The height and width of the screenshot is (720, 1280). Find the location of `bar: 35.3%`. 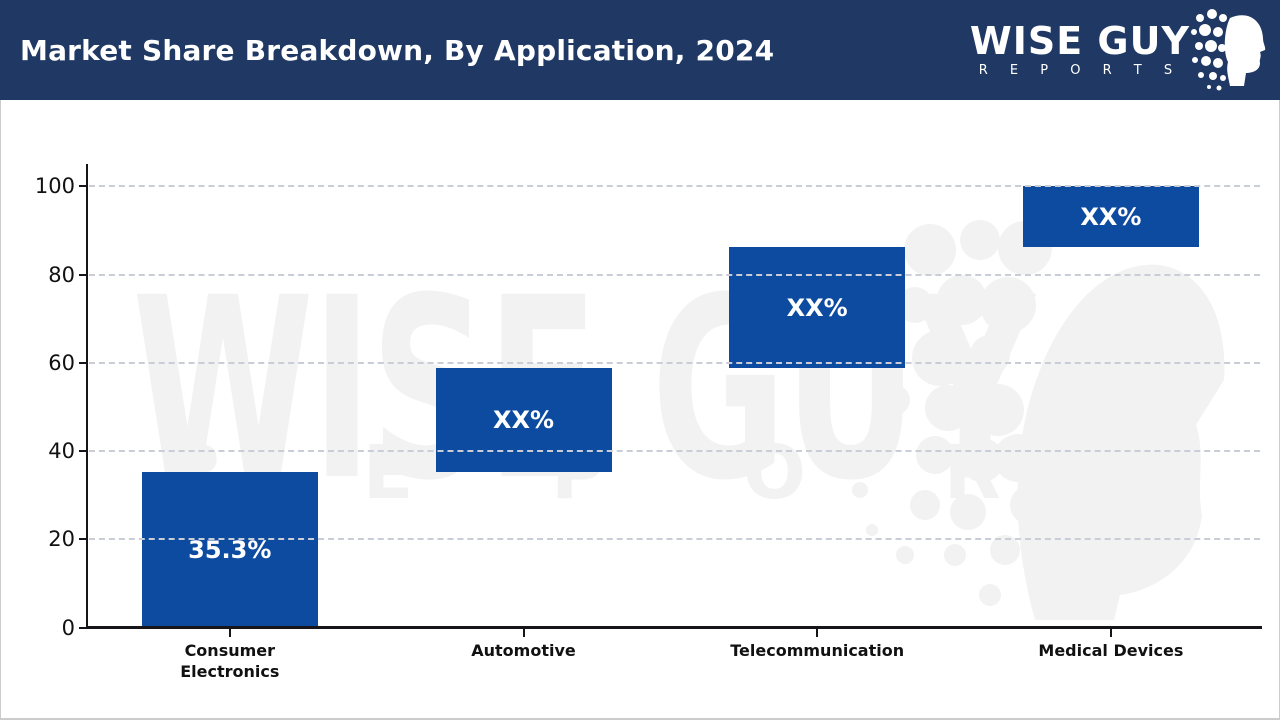

bar: 35.3% is located at coordinates (229, 549).